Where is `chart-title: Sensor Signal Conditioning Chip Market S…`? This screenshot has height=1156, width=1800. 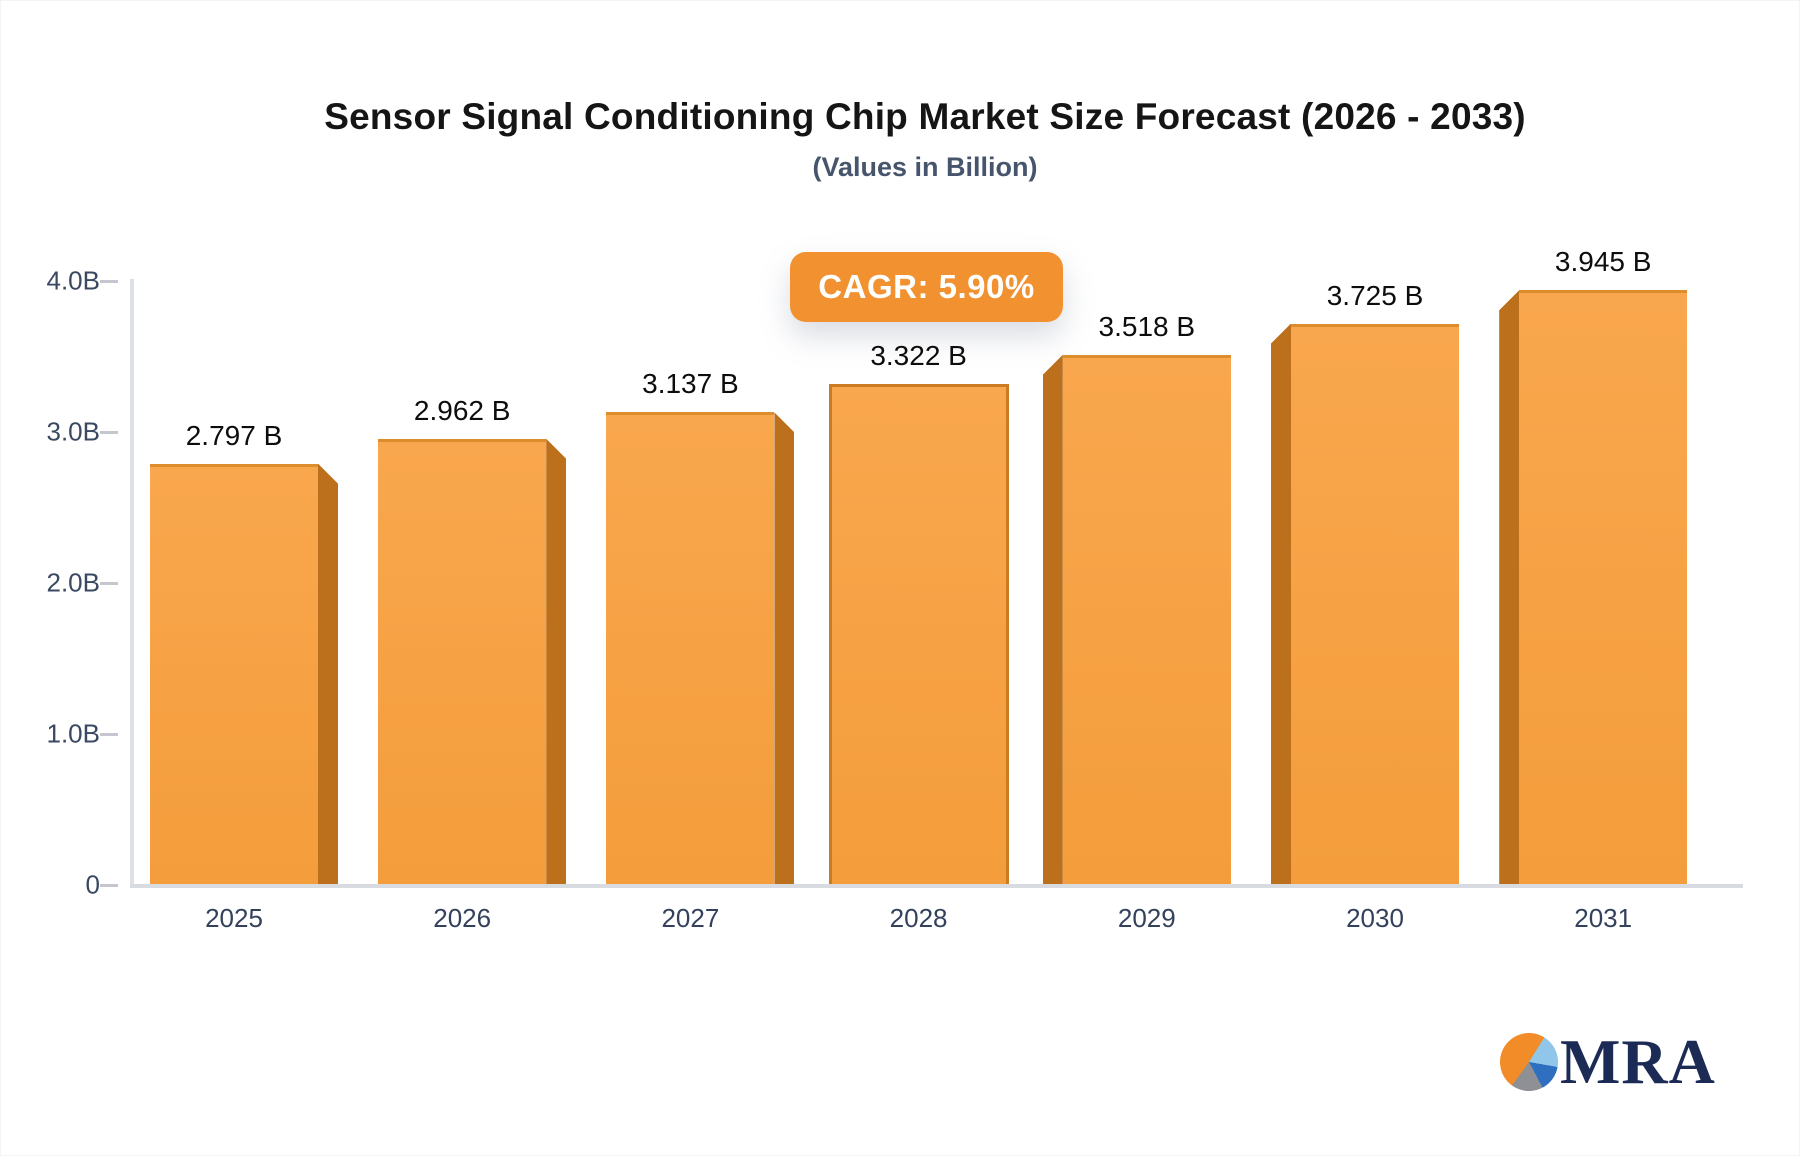
chart-title: Sensor Signal Conditioning Chip Market S… is located at coordinates (925, 116).